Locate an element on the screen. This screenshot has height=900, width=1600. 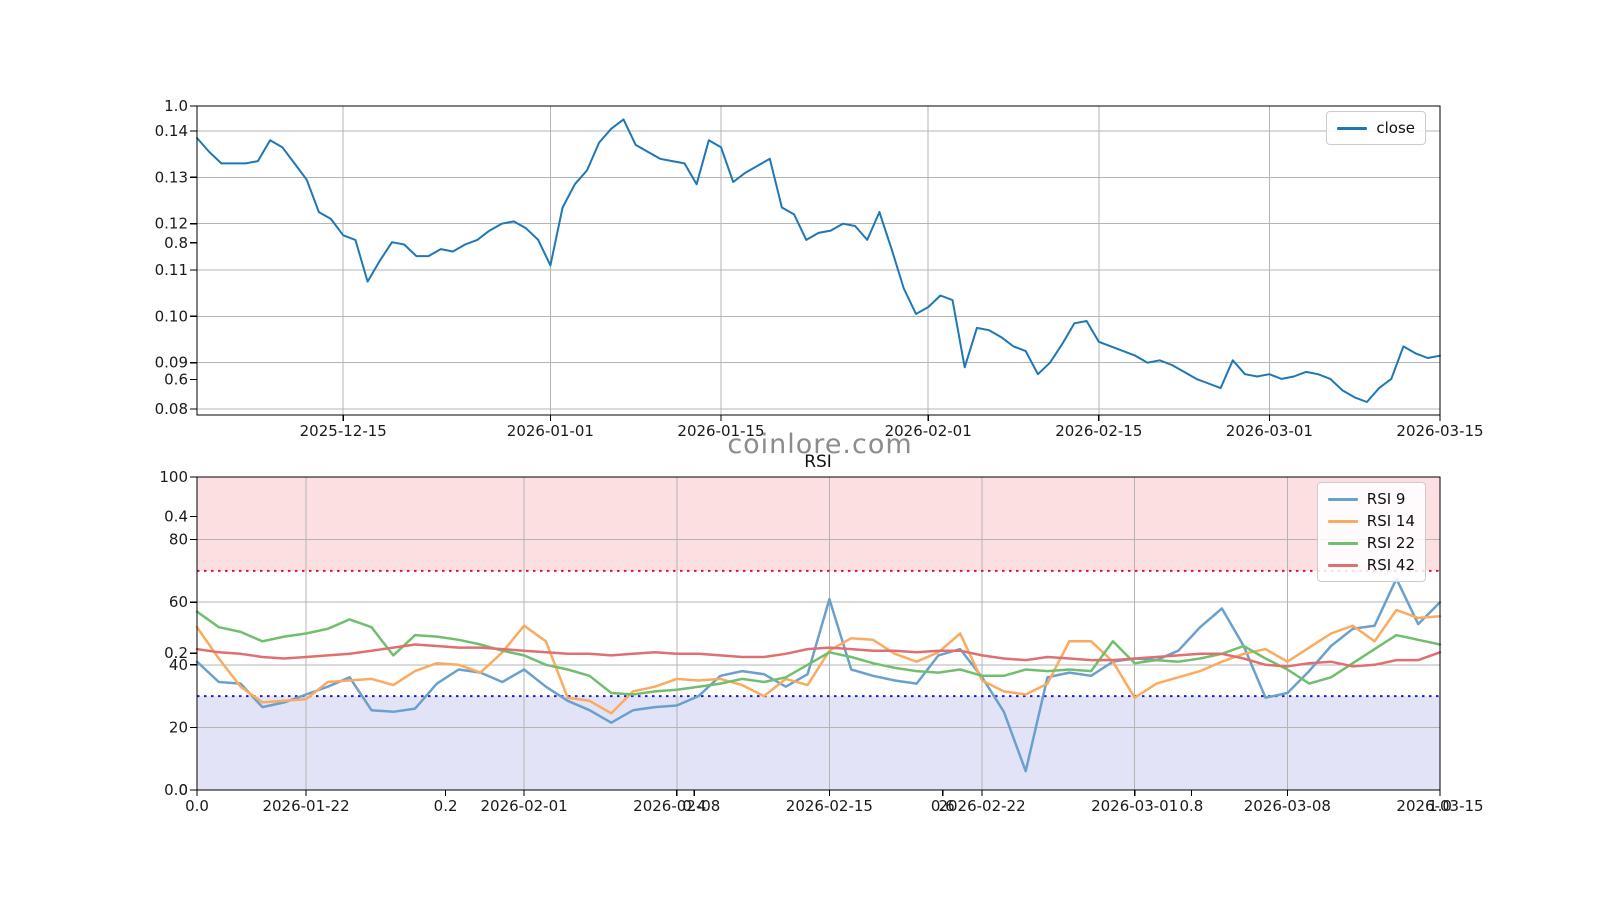
watermark: coinlore.com is located at coordinates (820, 444).